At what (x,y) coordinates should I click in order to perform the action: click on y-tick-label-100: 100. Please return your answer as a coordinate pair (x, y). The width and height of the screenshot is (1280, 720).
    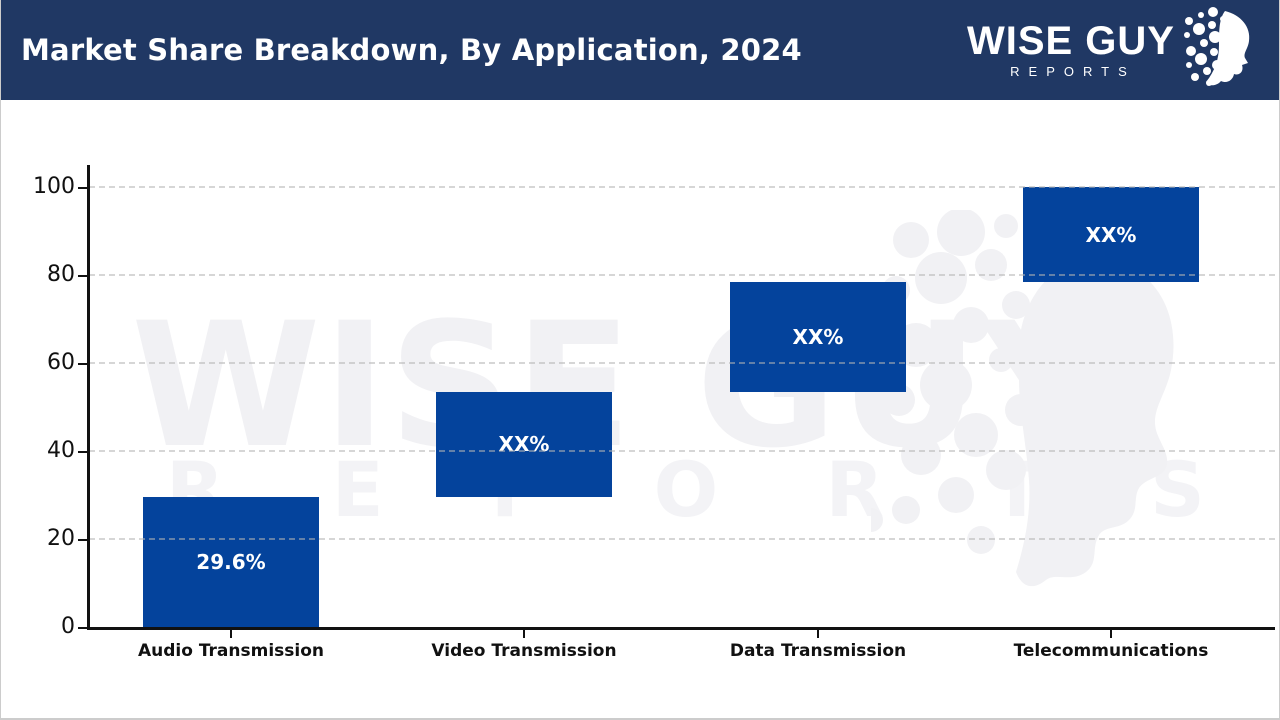
    Looking at the image, I should click on (54, 186).